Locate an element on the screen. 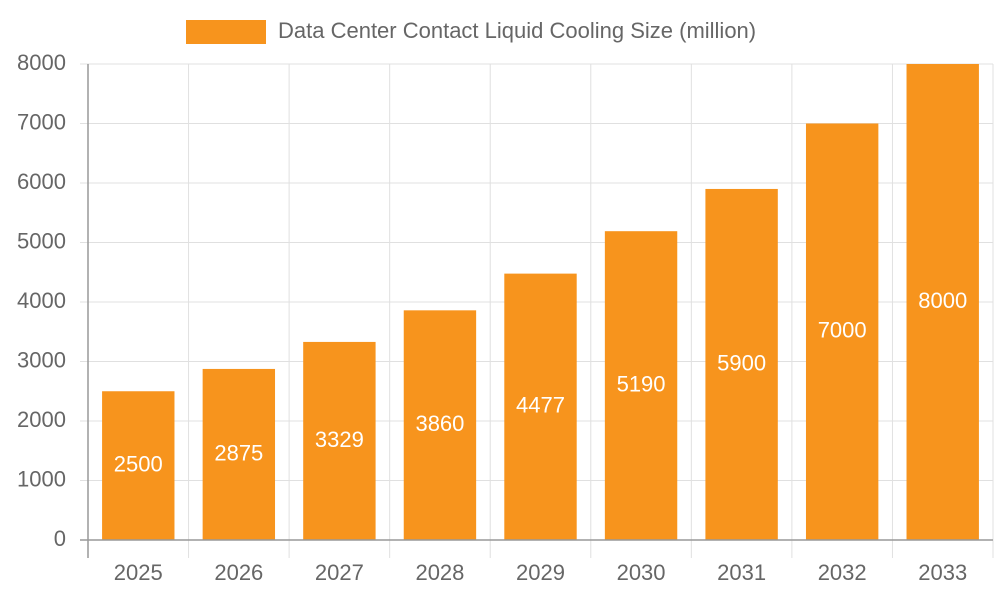 This screenshot has height=600, width=1000. x-tick-label: 2029 is located at coordinates (540, 572).